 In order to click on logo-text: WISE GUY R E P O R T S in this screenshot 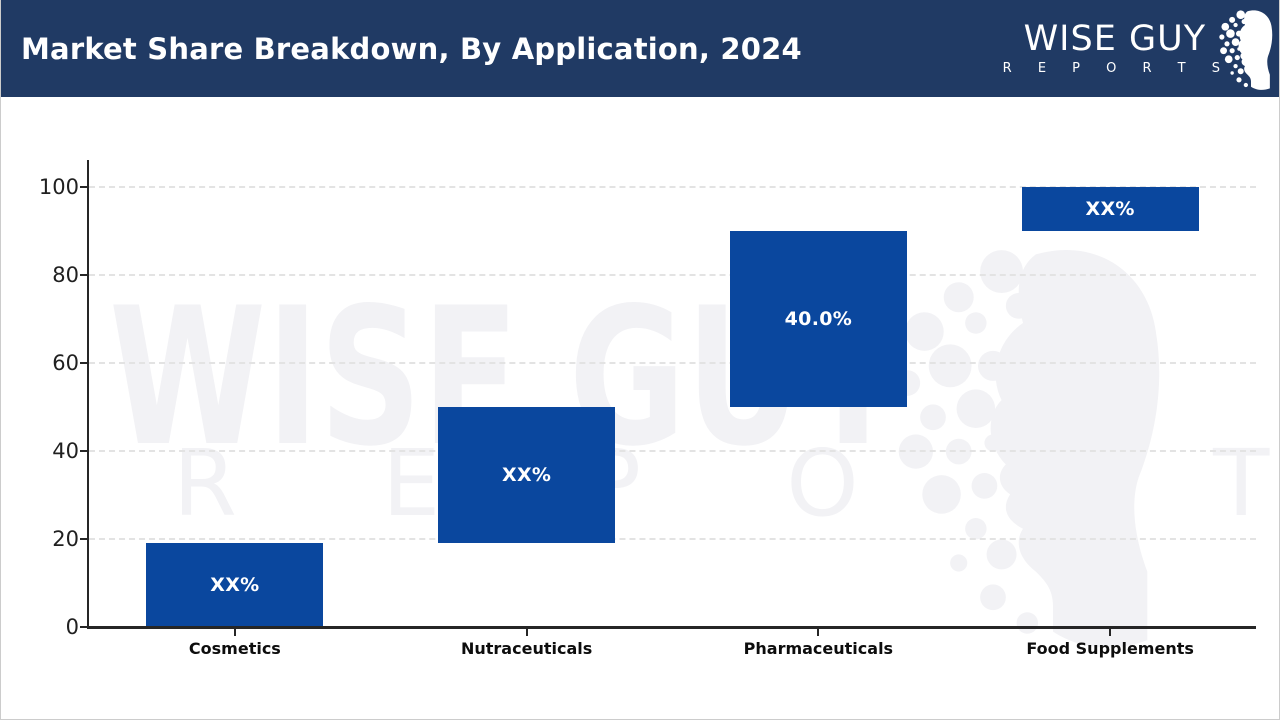, I will do `click(1115, 48)`.